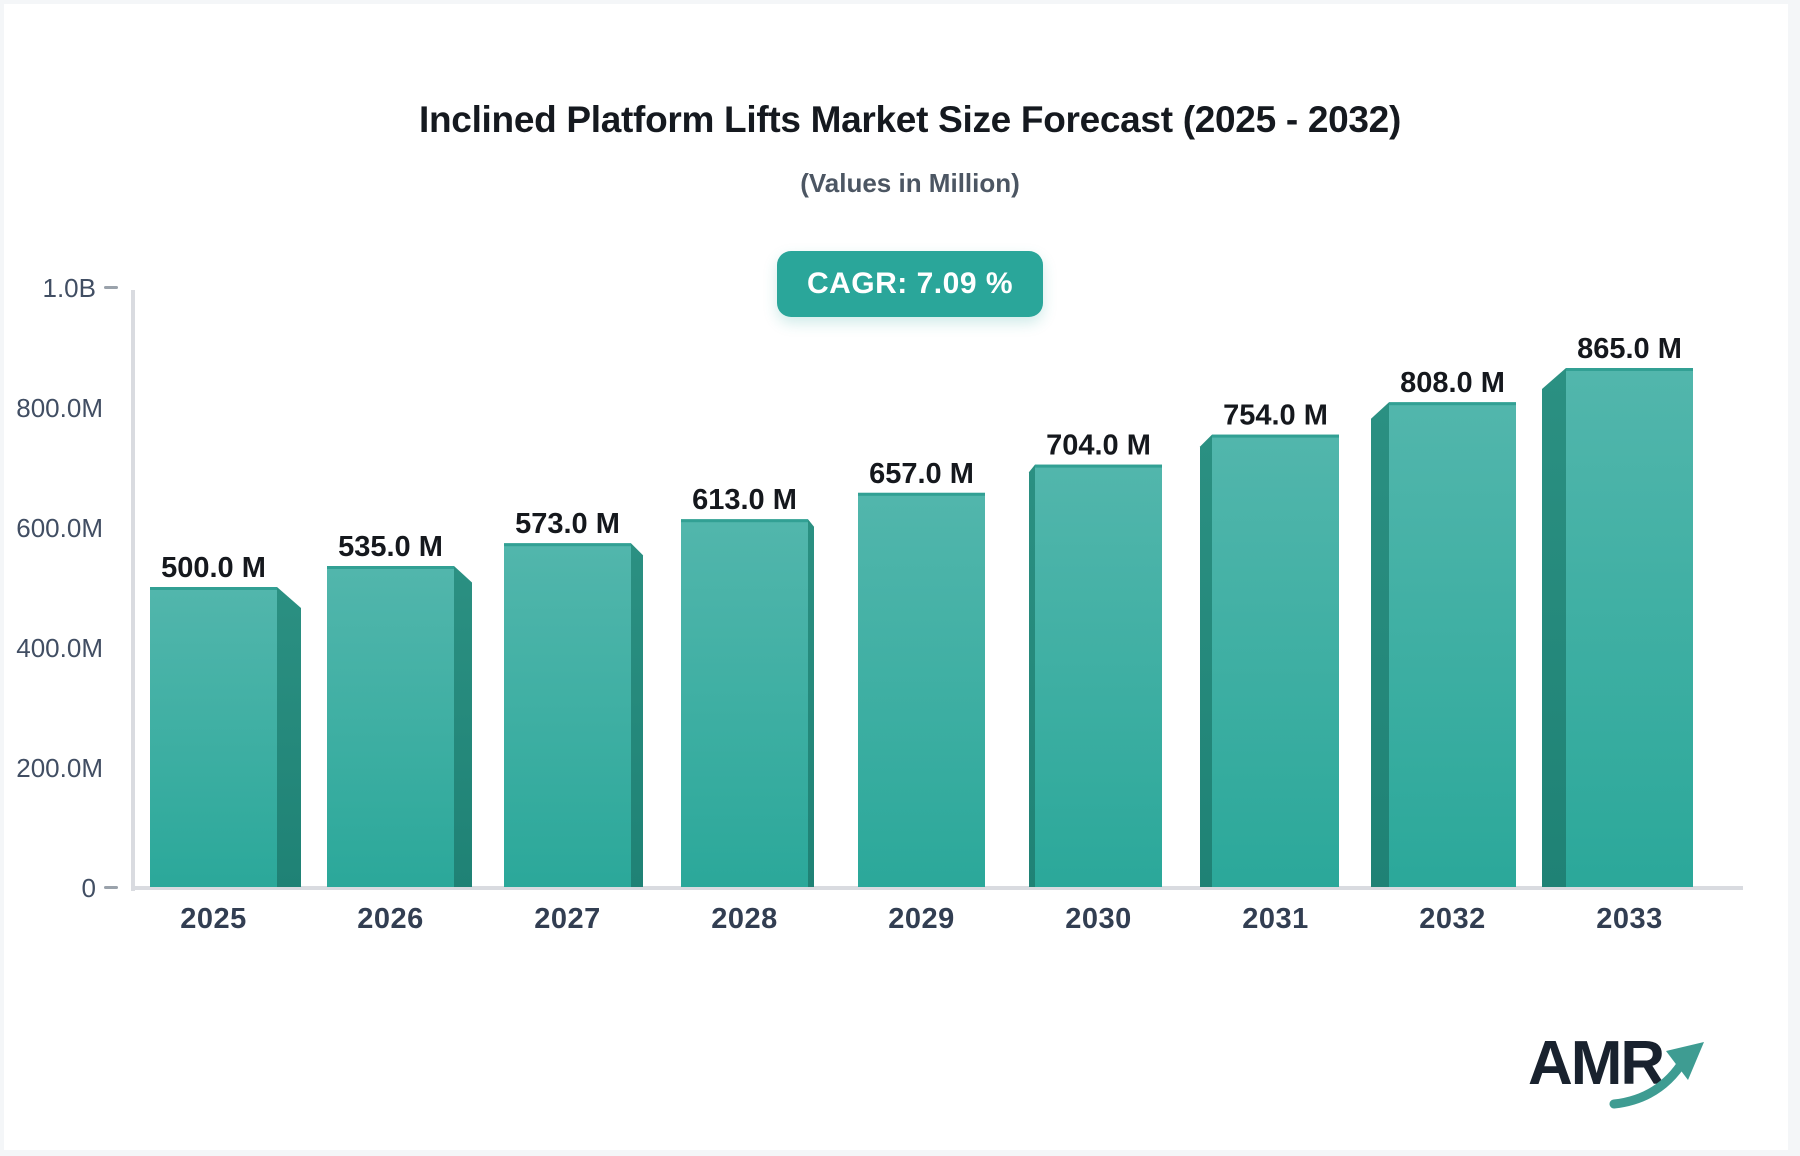 This screenshot has width=1800, height=1156. Describe the element at coordinates (910, 183) in the screenshot. I see `chart-subtitle: (Values in Million)` at that location.